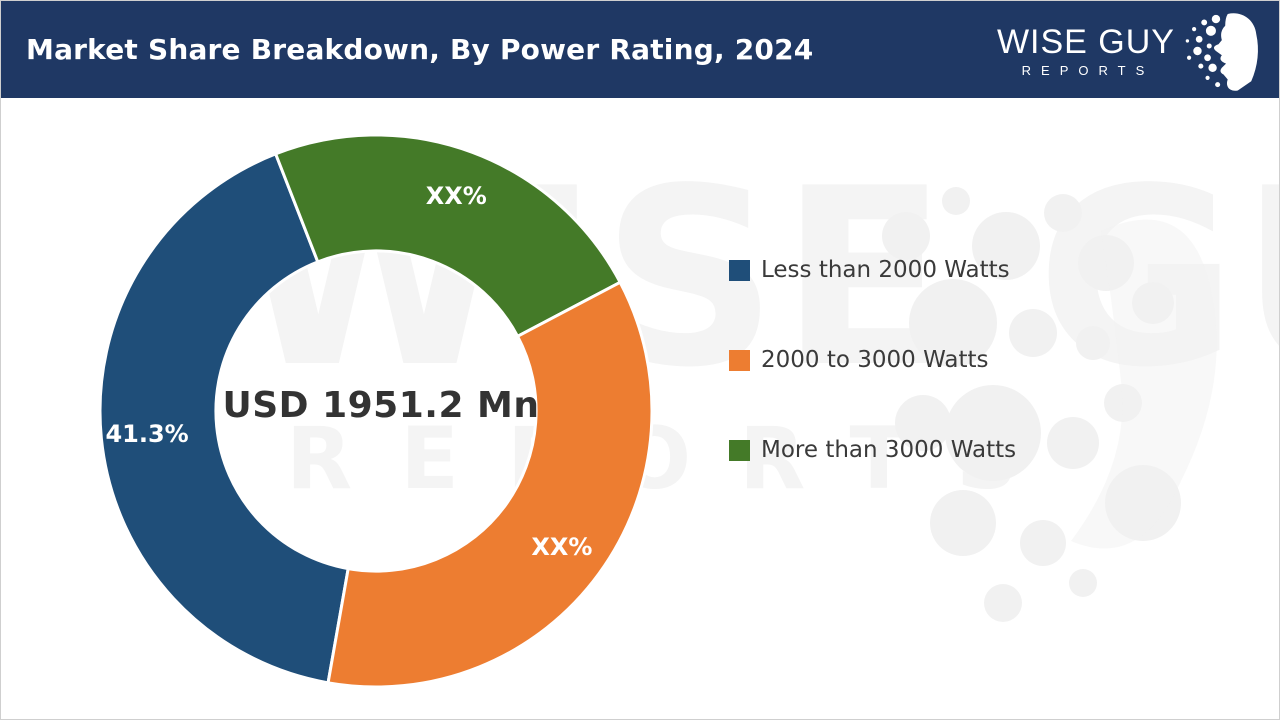 This screenshot has height=720, width=1280. I want to click on legend-swatch-orange, so click(739, 360).